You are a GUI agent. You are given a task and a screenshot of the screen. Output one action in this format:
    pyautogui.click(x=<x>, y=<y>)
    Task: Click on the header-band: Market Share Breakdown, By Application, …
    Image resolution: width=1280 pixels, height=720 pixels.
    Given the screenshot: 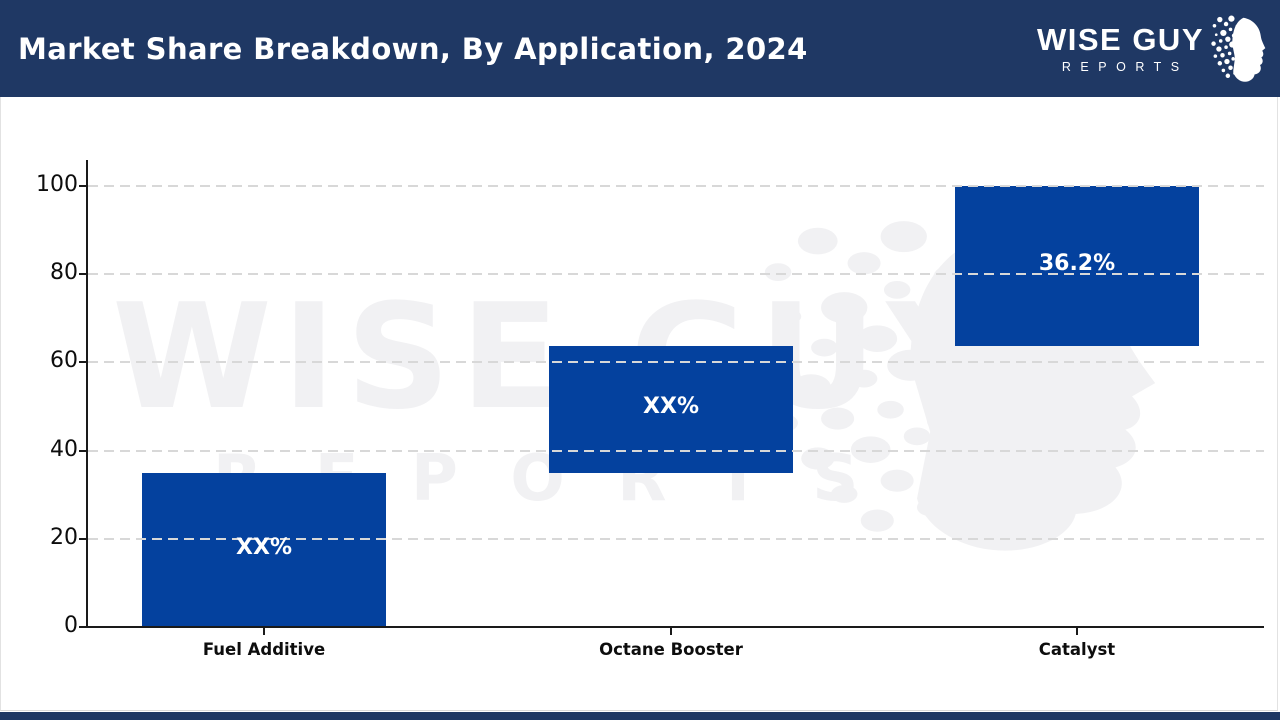 What is the action you would take?
    pyautogui.click(x=640, y=48)
    